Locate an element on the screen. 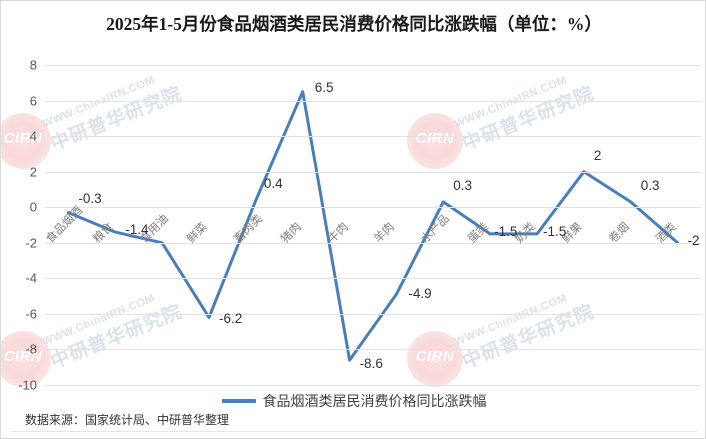 The width and height of the screenshot is (706, 439). y-axis-tick-label: 0 is located at coordinates (33, 207).